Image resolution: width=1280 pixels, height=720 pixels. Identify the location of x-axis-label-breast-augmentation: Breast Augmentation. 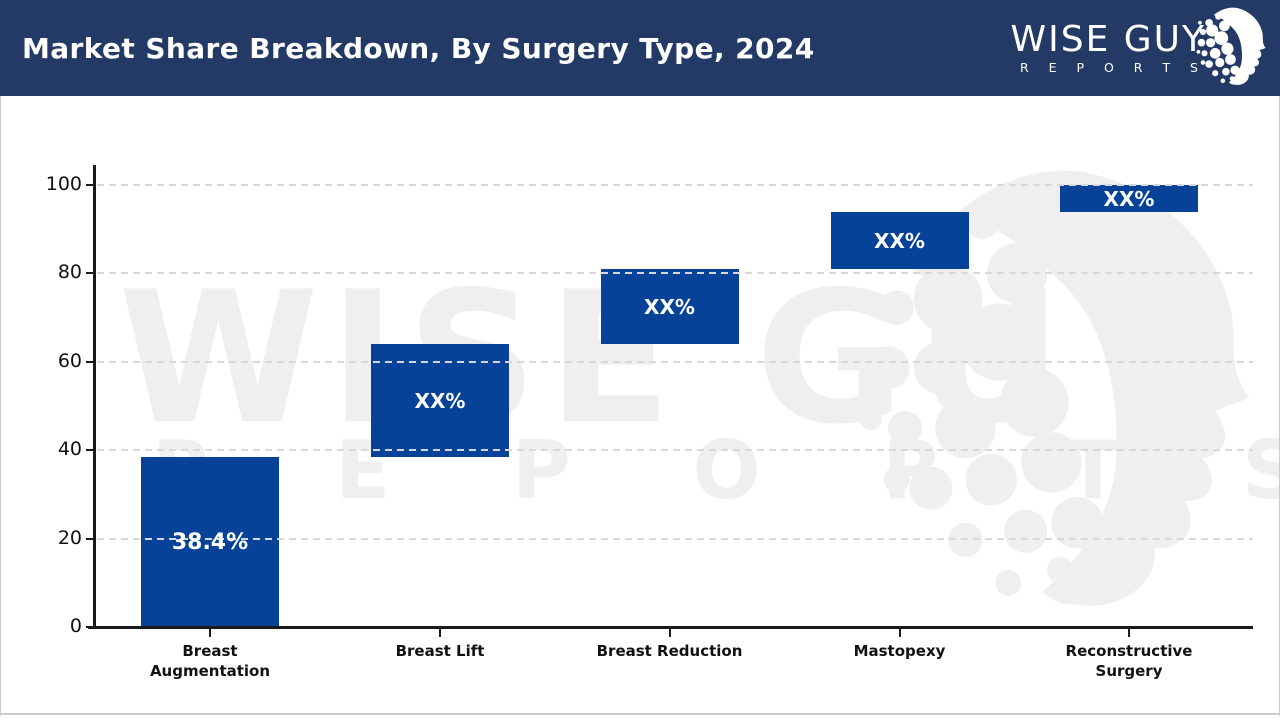
(210, 661).